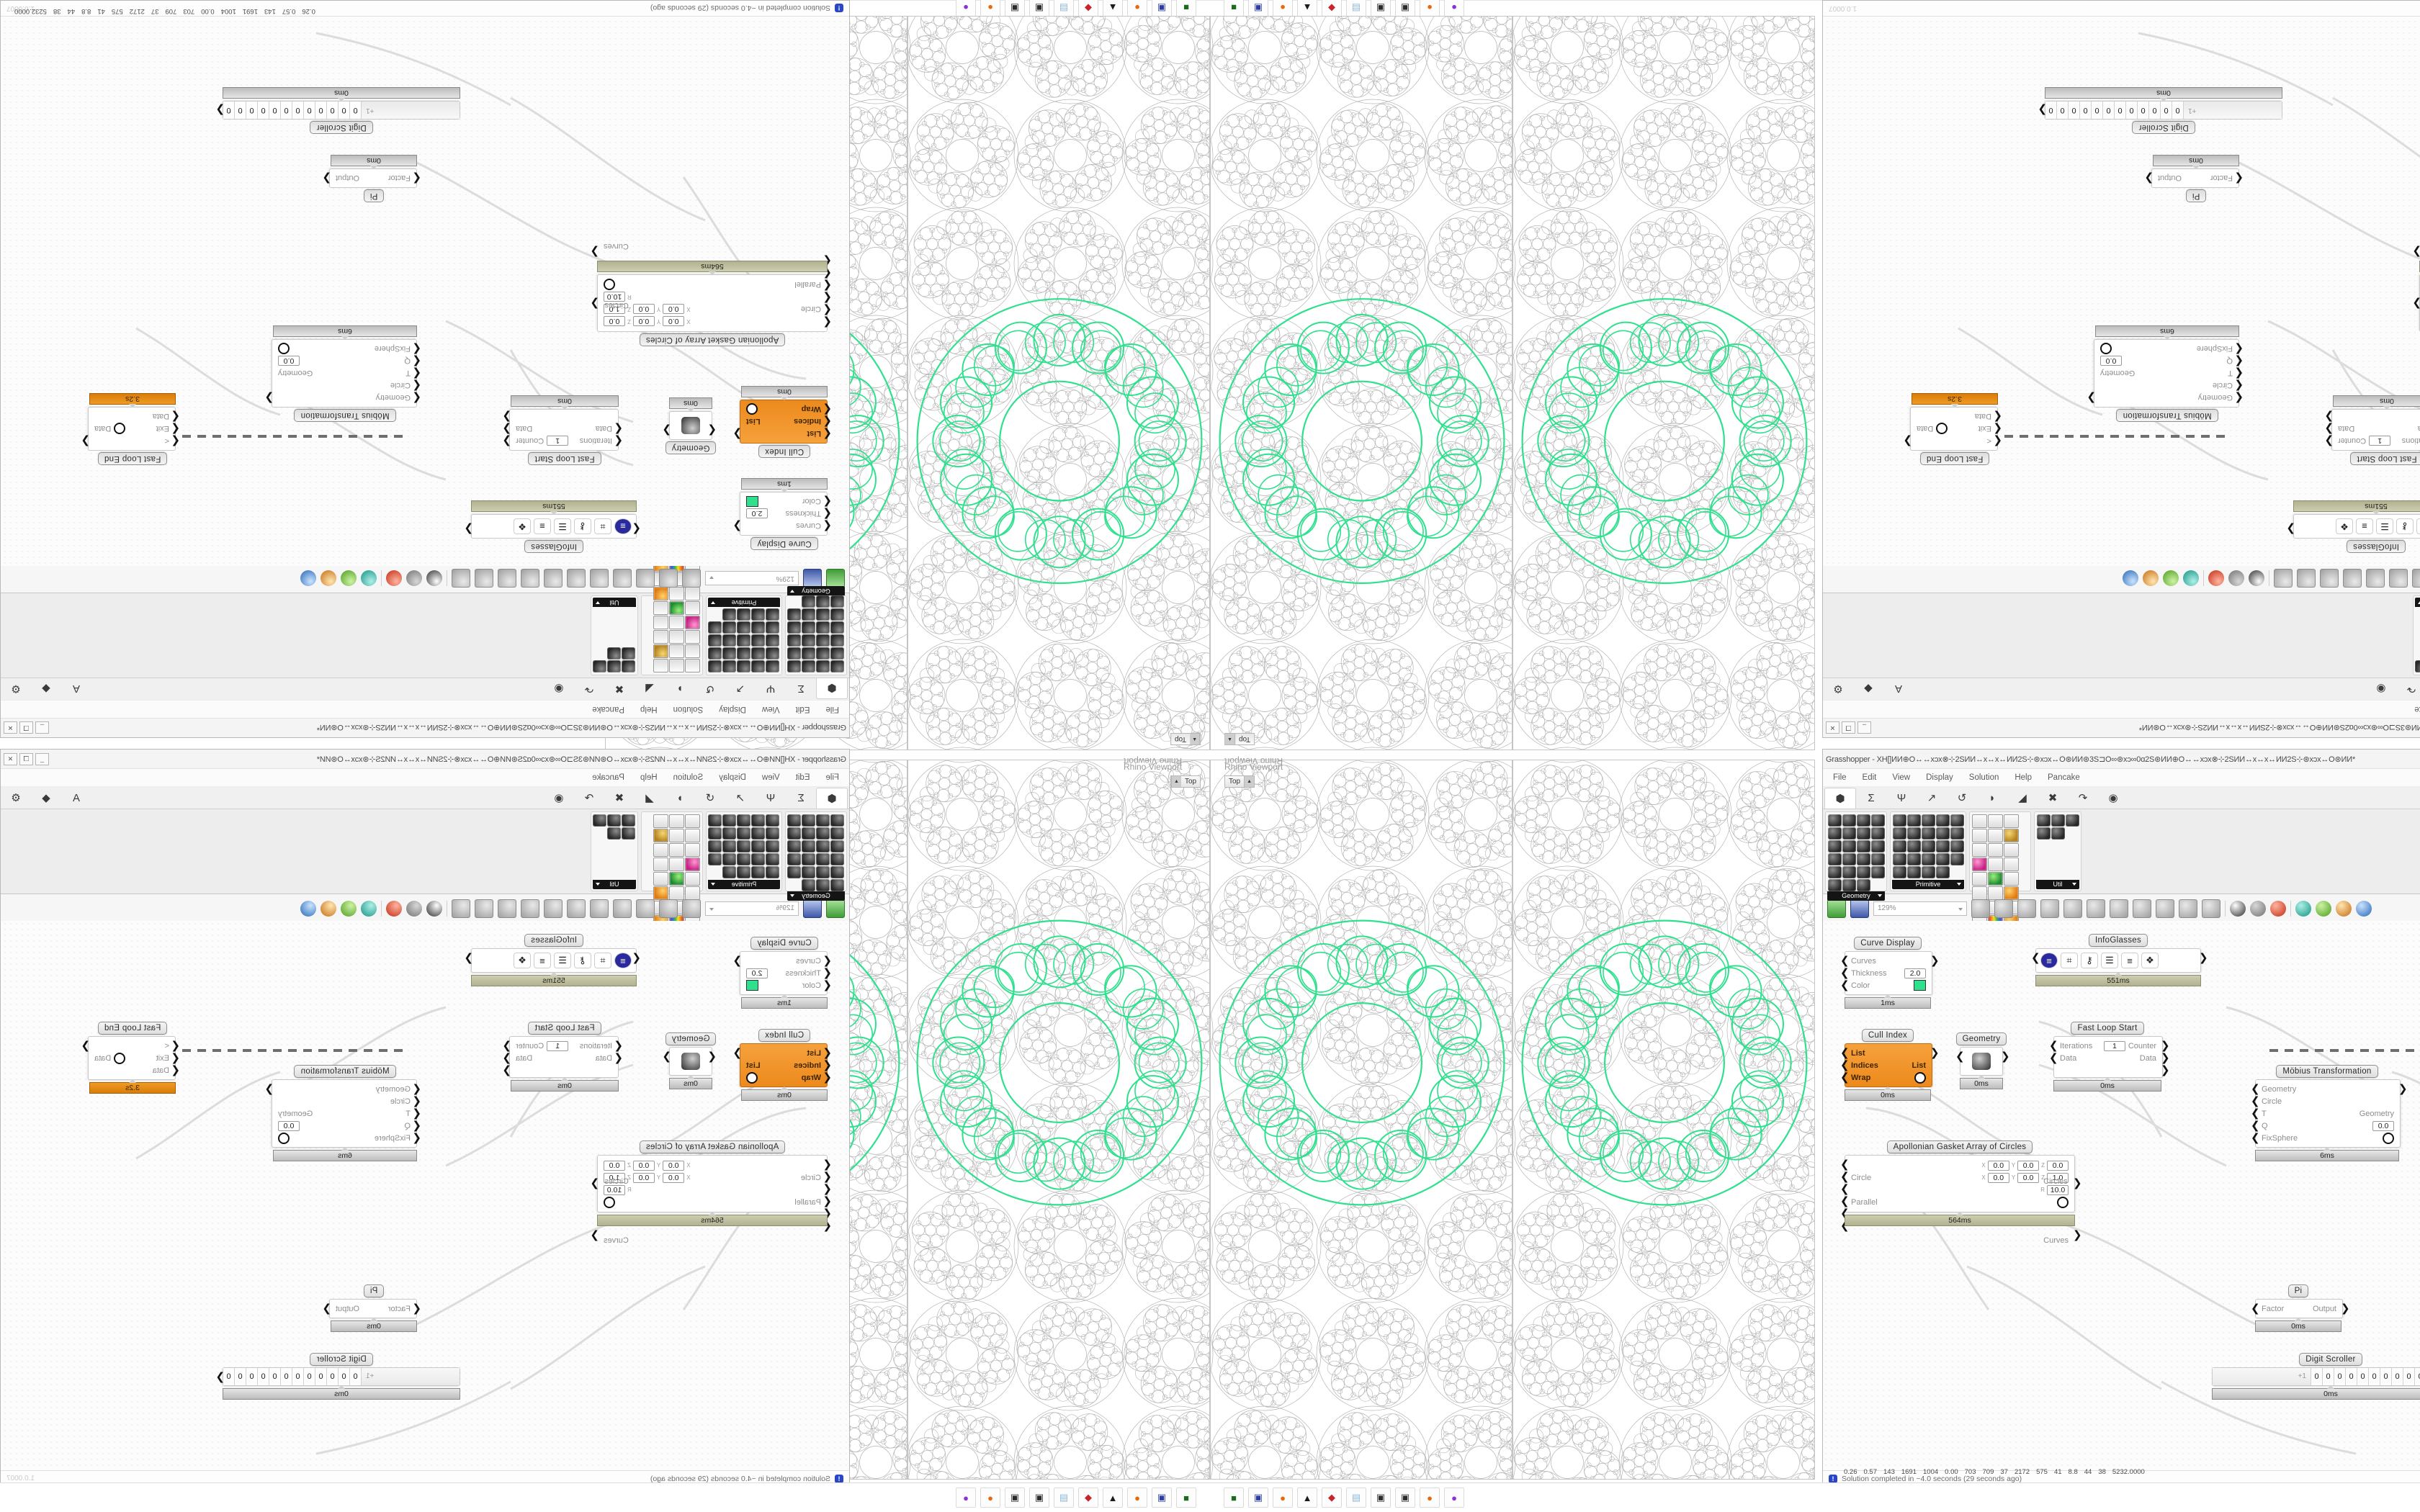 Image resolution: width=2420 pixels, height=1512 pixels. What do you see at coordinates (484, 579) in the screenshot?
I see `bulb-icon` at bounding box center [484, 579].